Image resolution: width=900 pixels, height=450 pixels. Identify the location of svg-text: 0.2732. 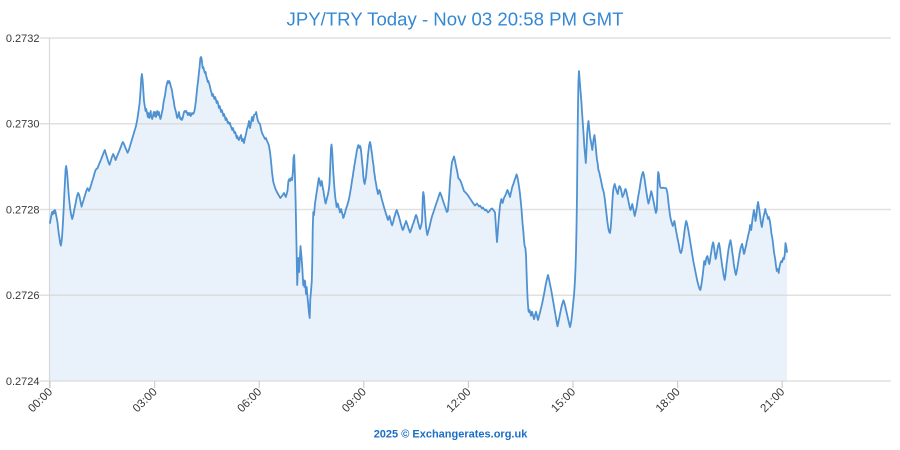
(23, 39).